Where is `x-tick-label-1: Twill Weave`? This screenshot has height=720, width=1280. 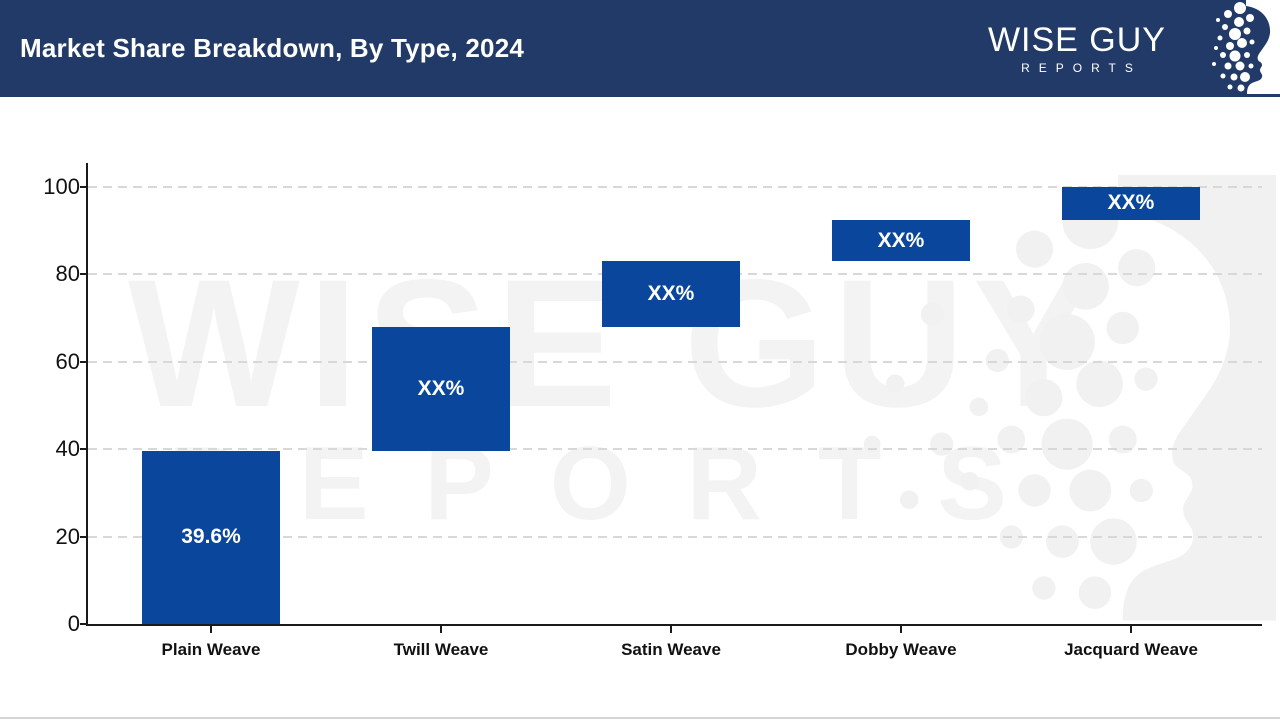 x-tick-label-1: Twill Weave is located at coordinates (441, 649).